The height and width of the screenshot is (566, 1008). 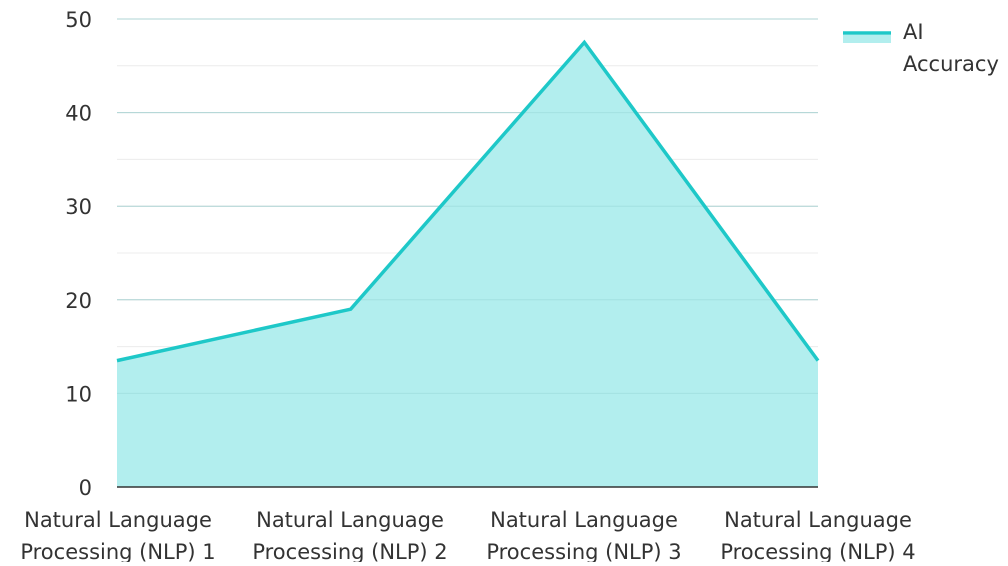 I want to click on legend-label: AI Accuracy, so click(x=951, y=48).